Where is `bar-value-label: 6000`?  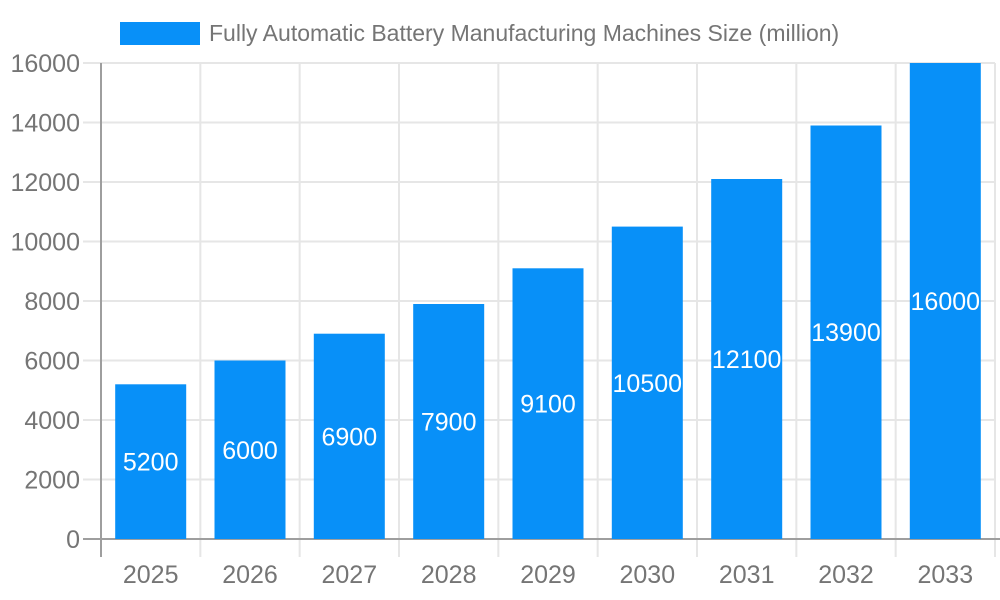
bar-value-label: 6000 is located at coordinates (250, 451).